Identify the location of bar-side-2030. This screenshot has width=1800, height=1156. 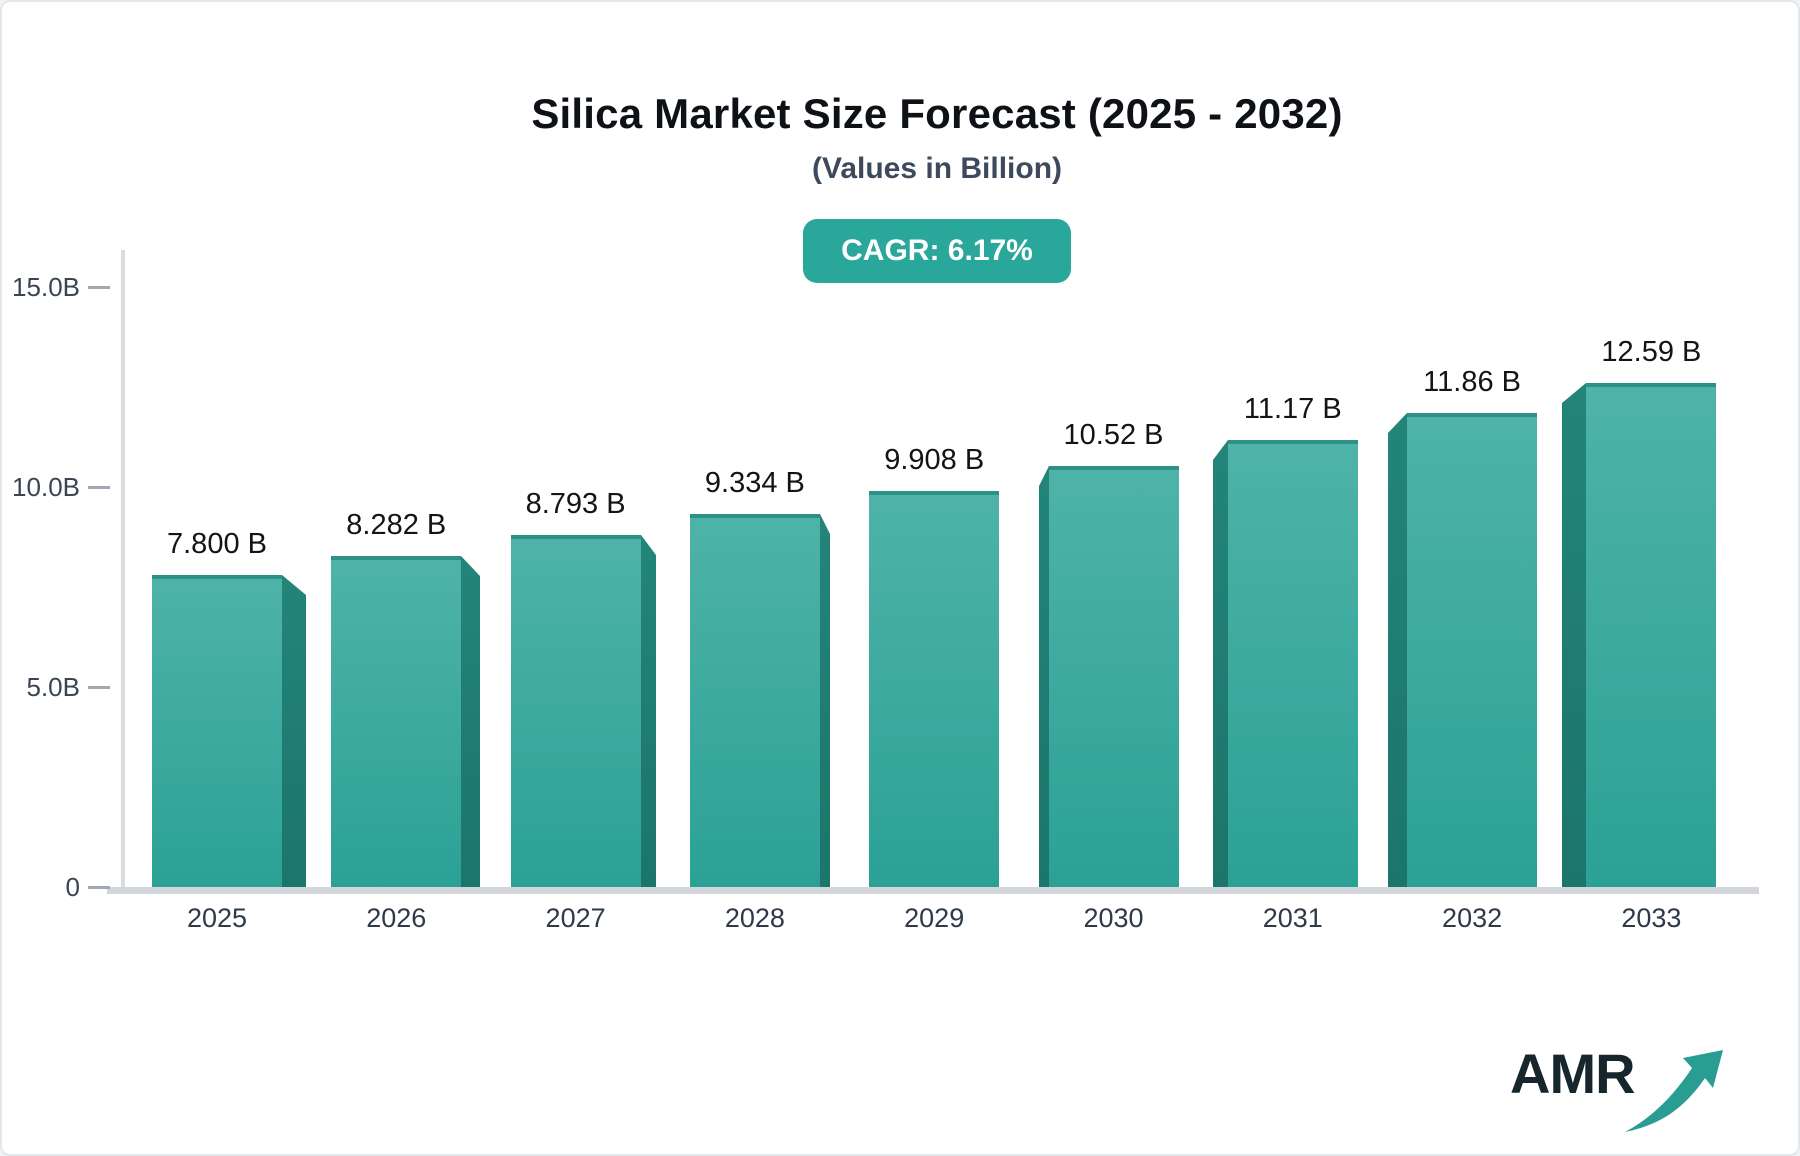
(1044, 676).